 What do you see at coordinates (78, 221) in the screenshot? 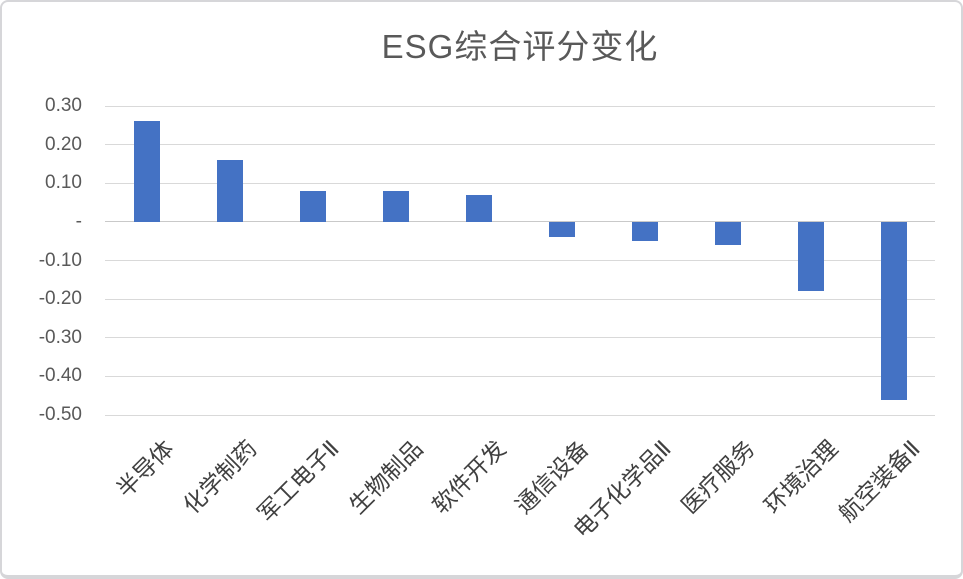
I see `y-tick-label: -` at bounding box center [78, 221].